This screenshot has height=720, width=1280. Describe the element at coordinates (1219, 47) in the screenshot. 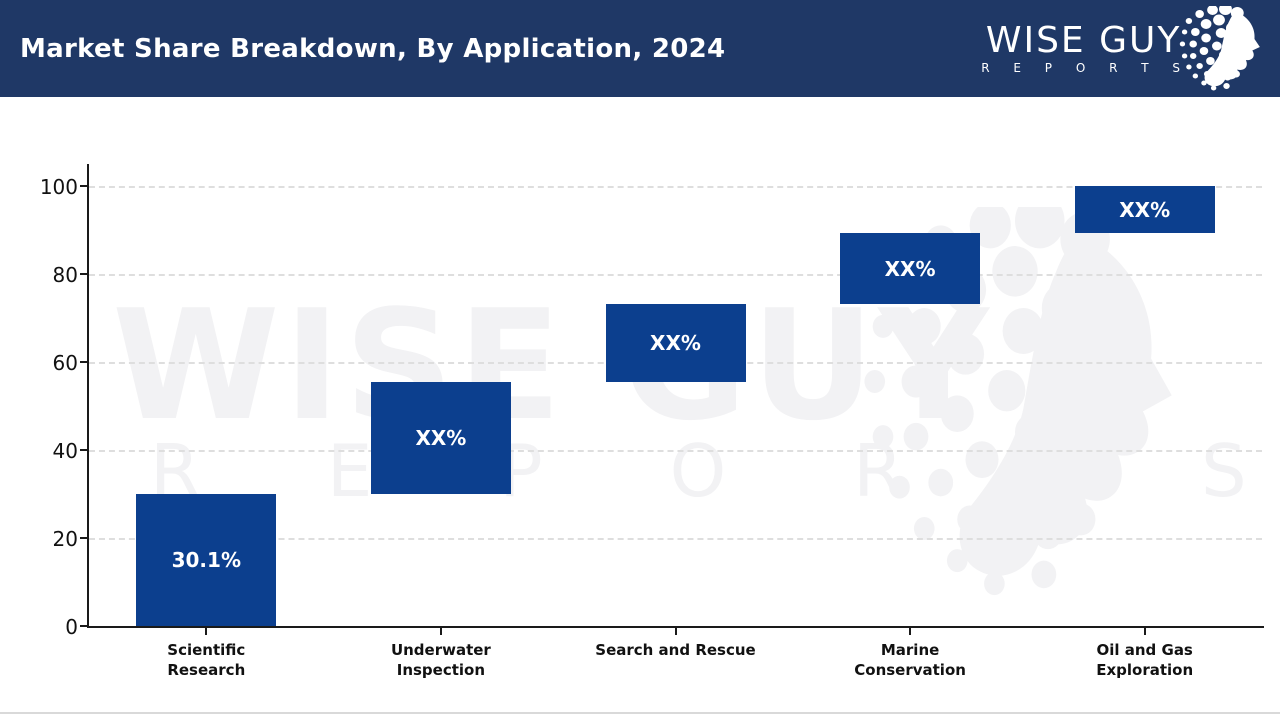

I see `dotted-head-logo-icon` at that location.